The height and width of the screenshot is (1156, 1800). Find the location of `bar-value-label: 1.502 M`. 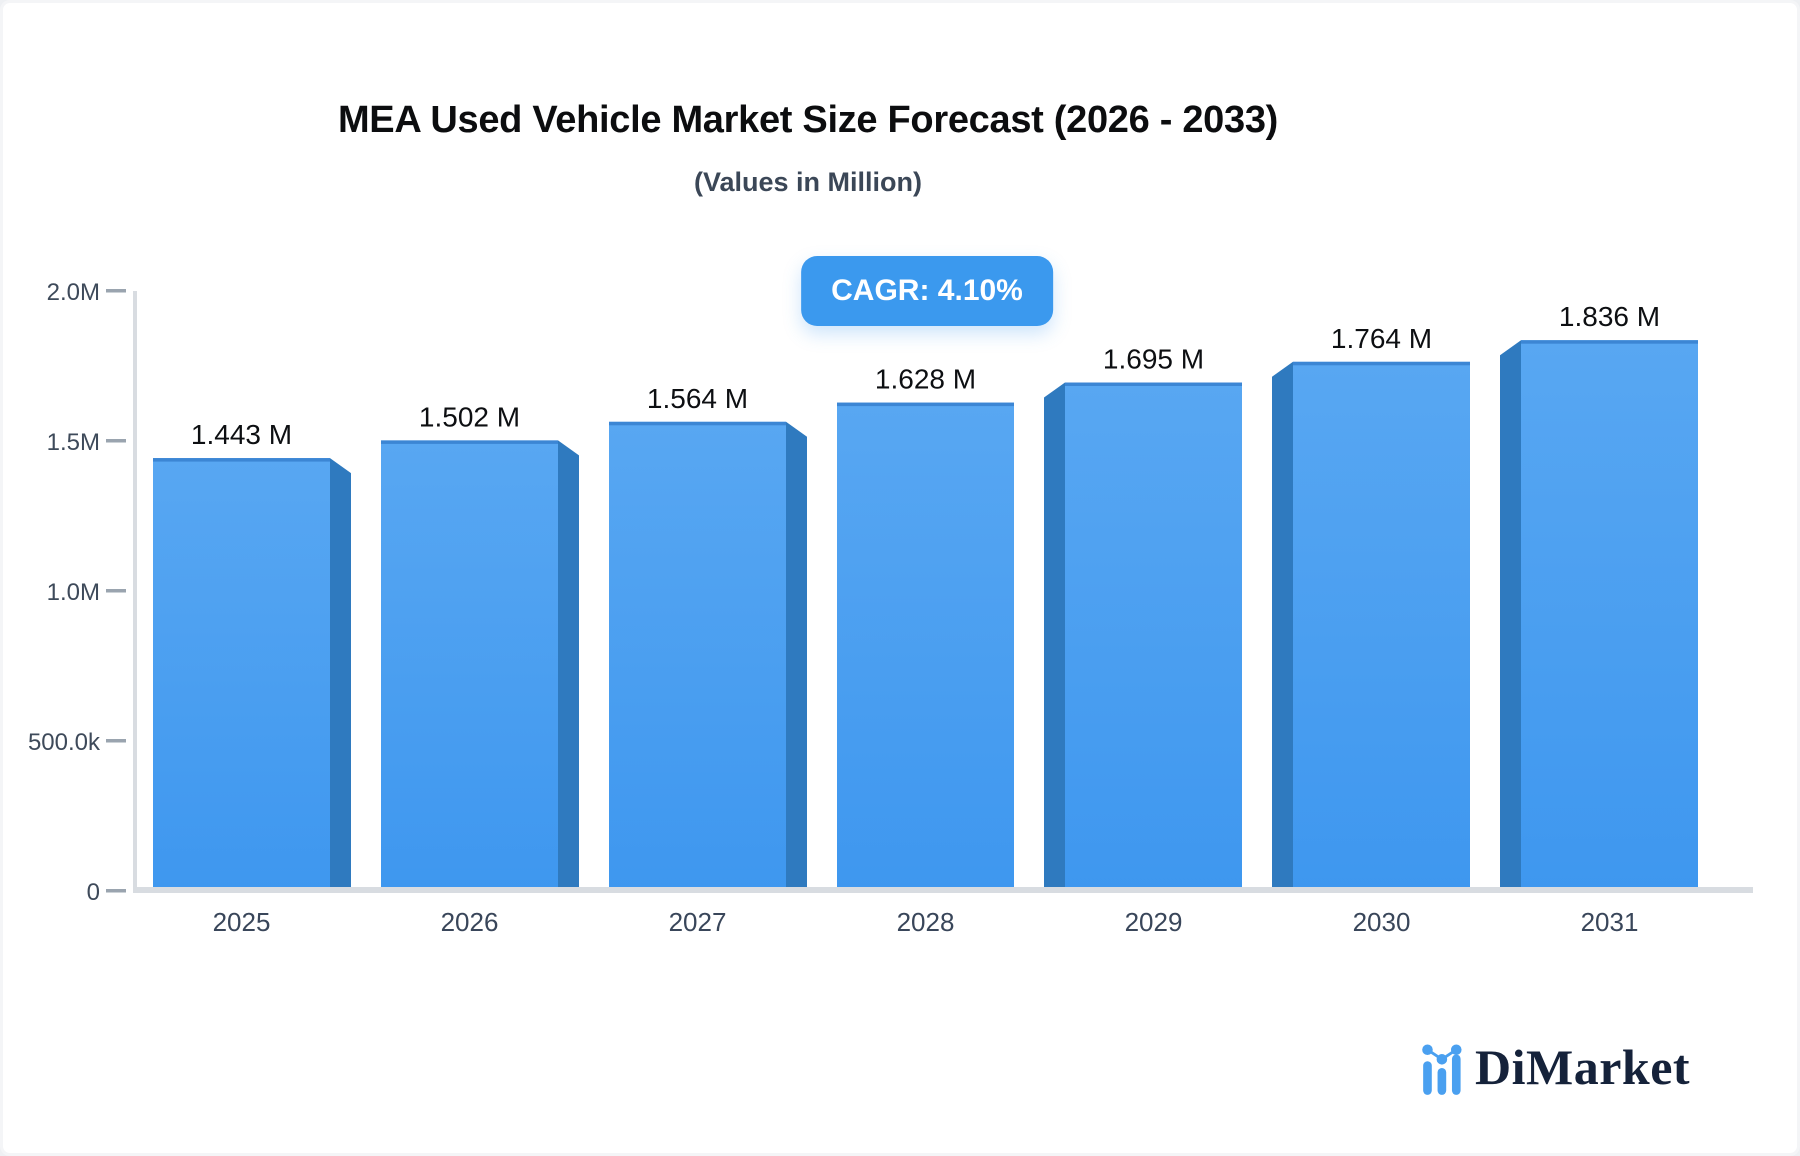

bar-value-label: 1.502 M is located at coordinates (469, 416).